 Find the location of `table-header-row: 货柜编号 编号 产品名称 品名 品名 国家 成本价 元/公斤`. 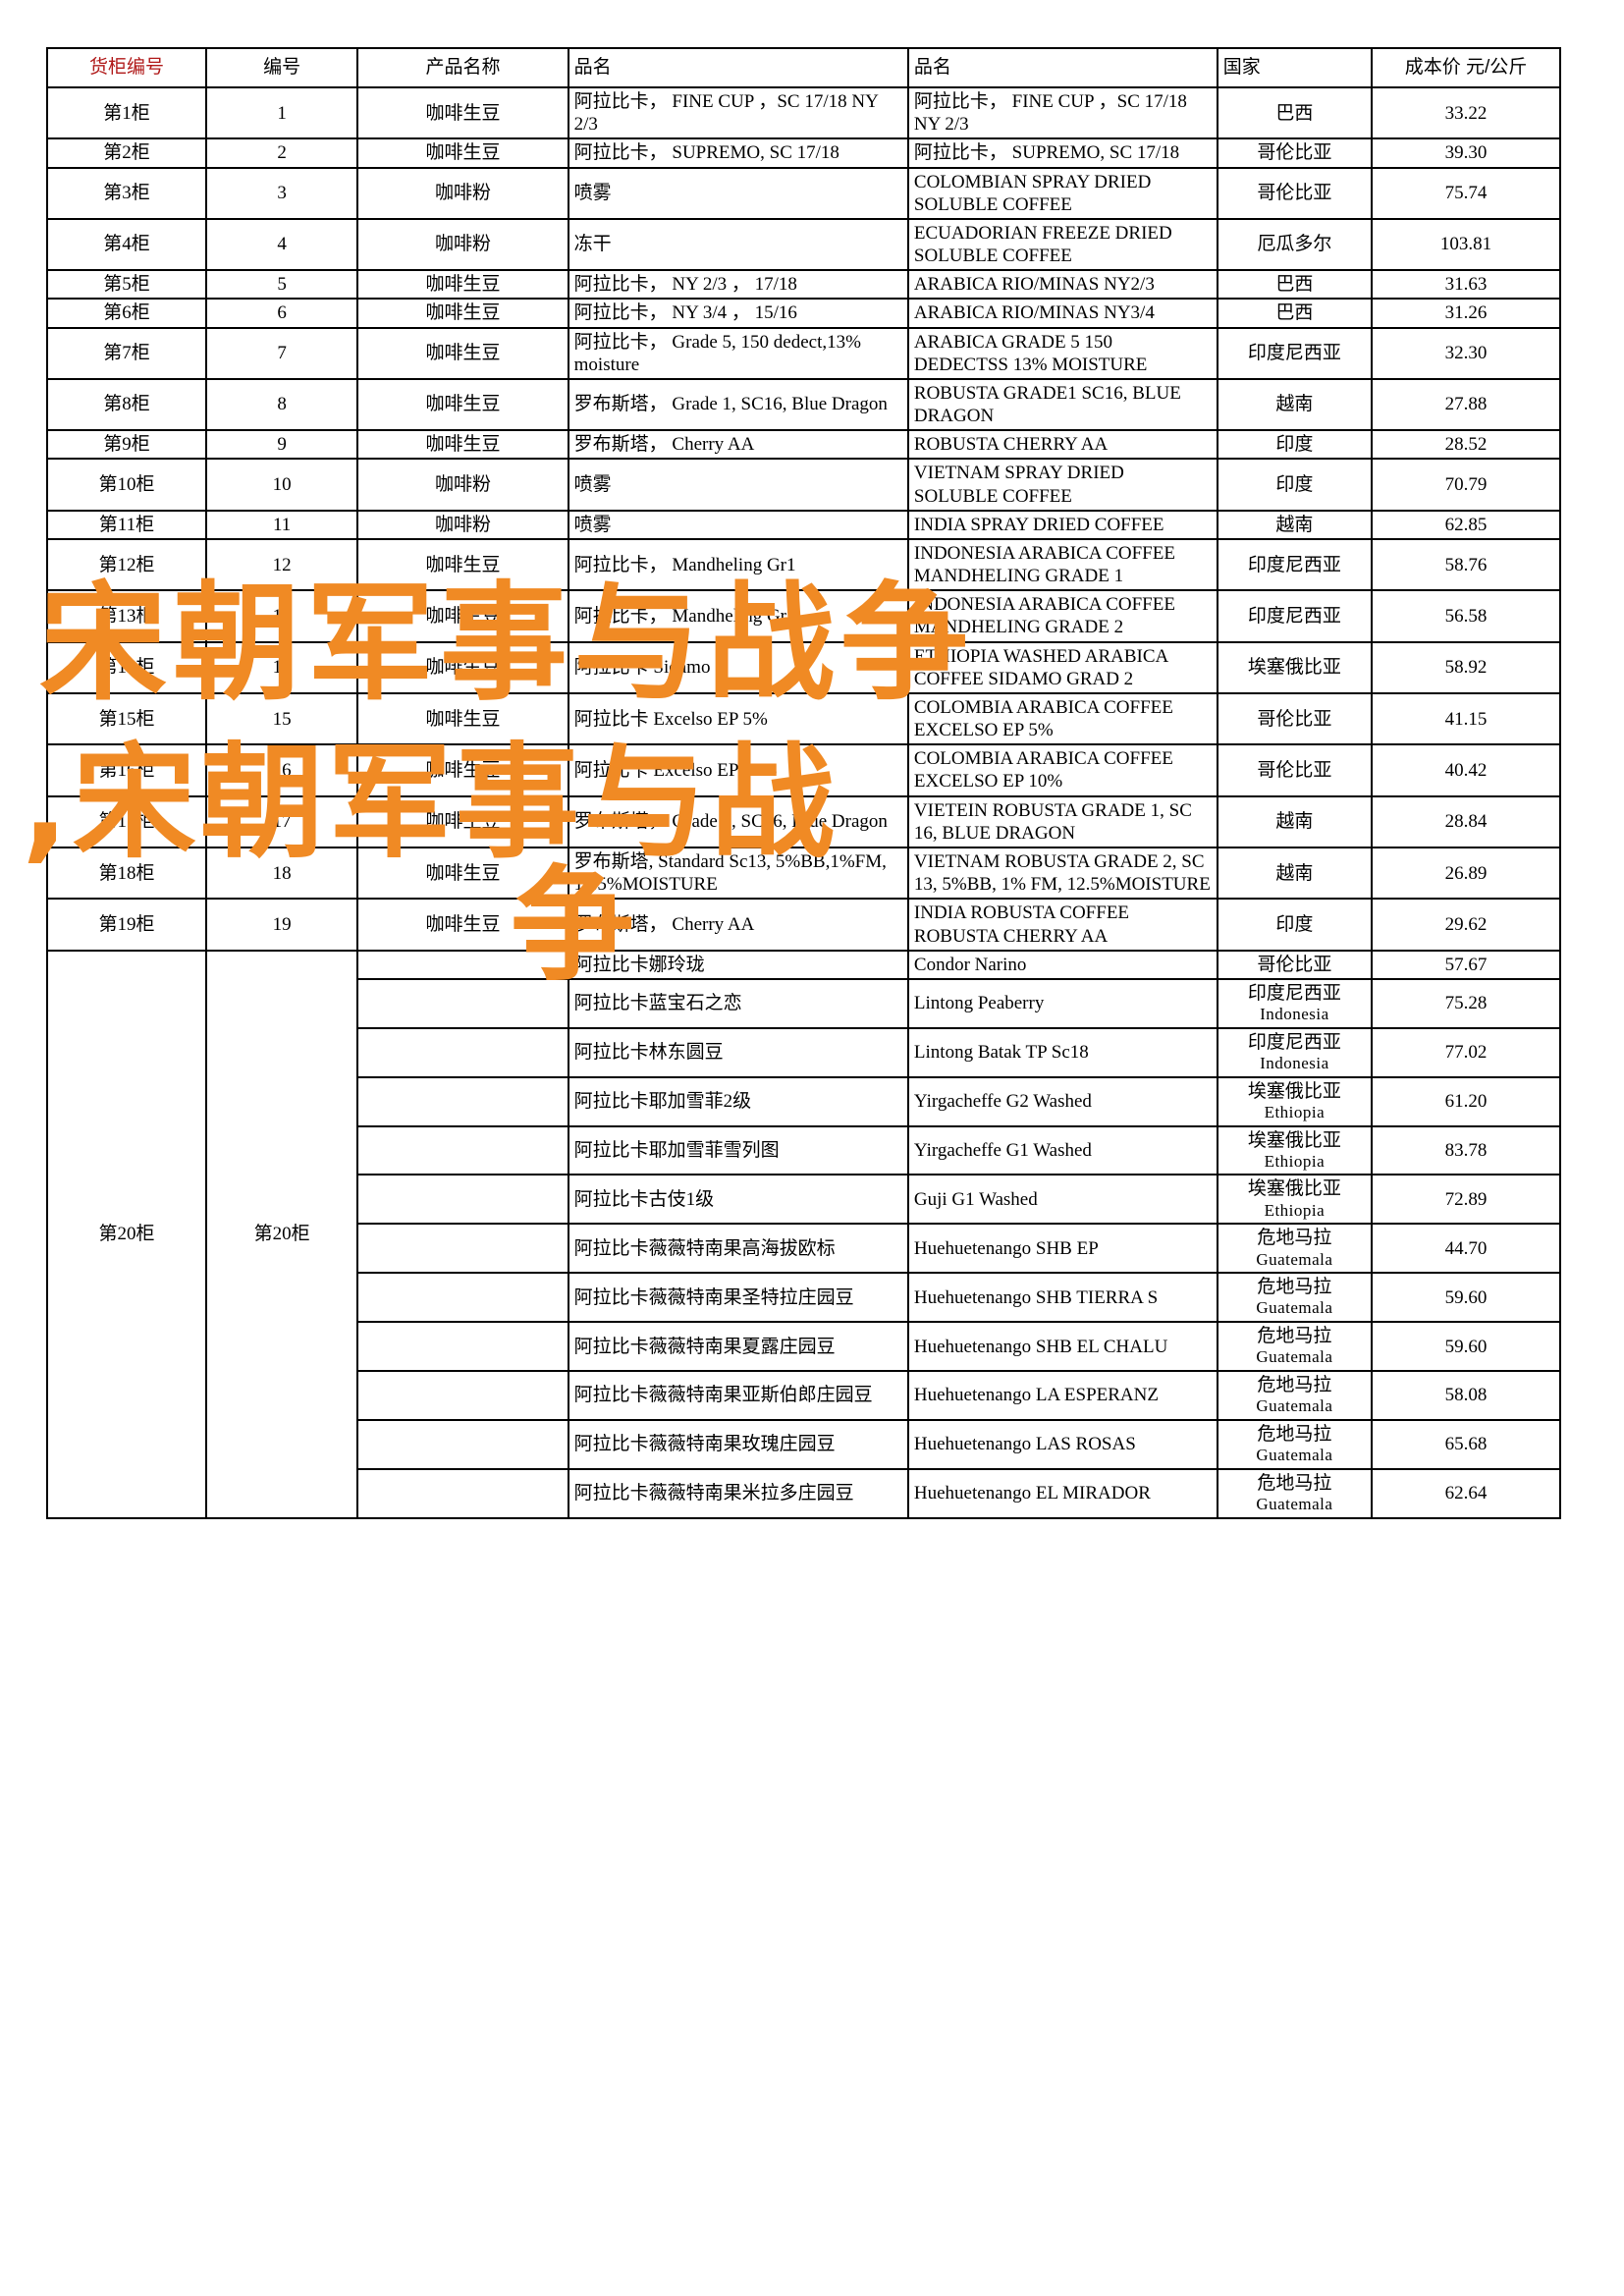

table-header-row: 货柜编号 编号 产品名称 品名 品名 国家 成本价 元/公斤 is located at coordinates (803, 67).